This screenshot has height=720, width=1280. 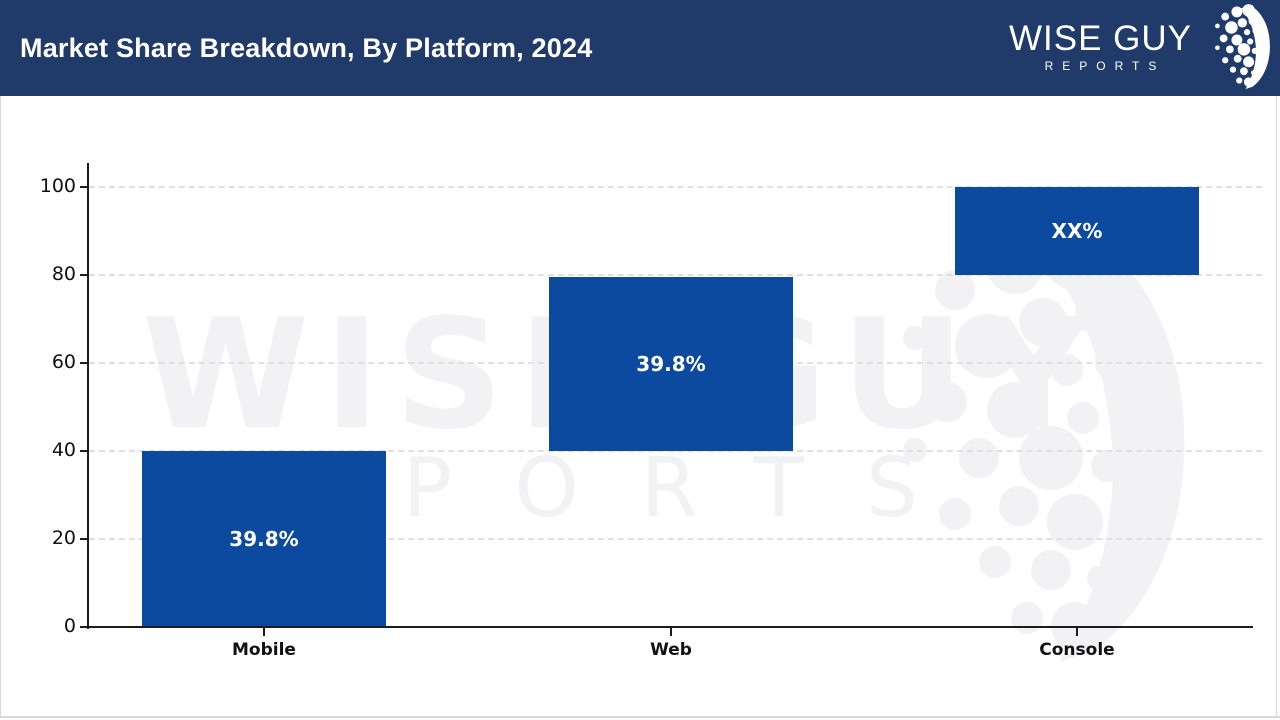 I want to click on y-tick-label-100: 100, so click(x=57, y=186).